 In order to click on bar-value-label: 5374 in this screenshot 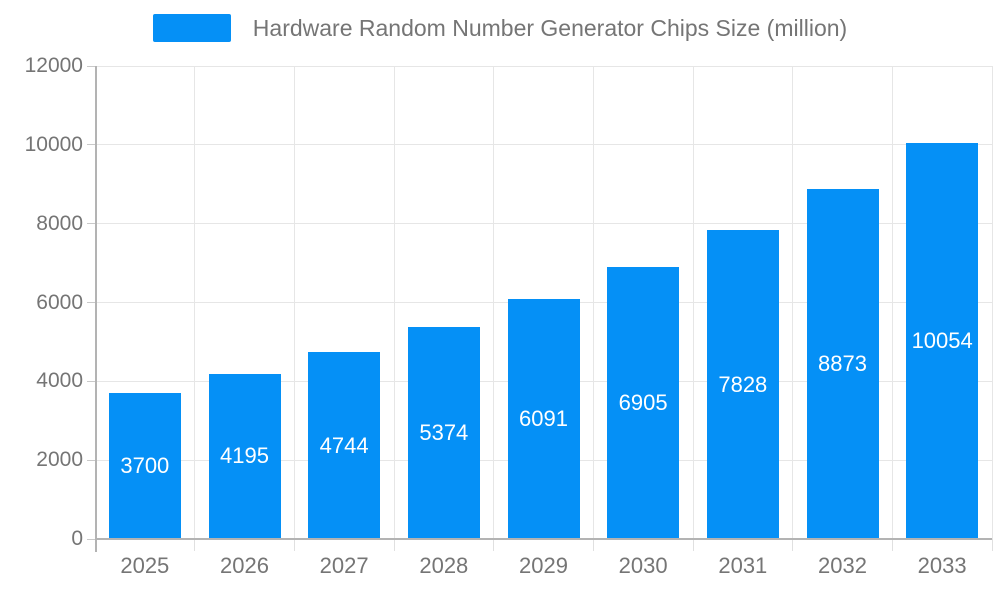, I will do `click(444, 433)`.